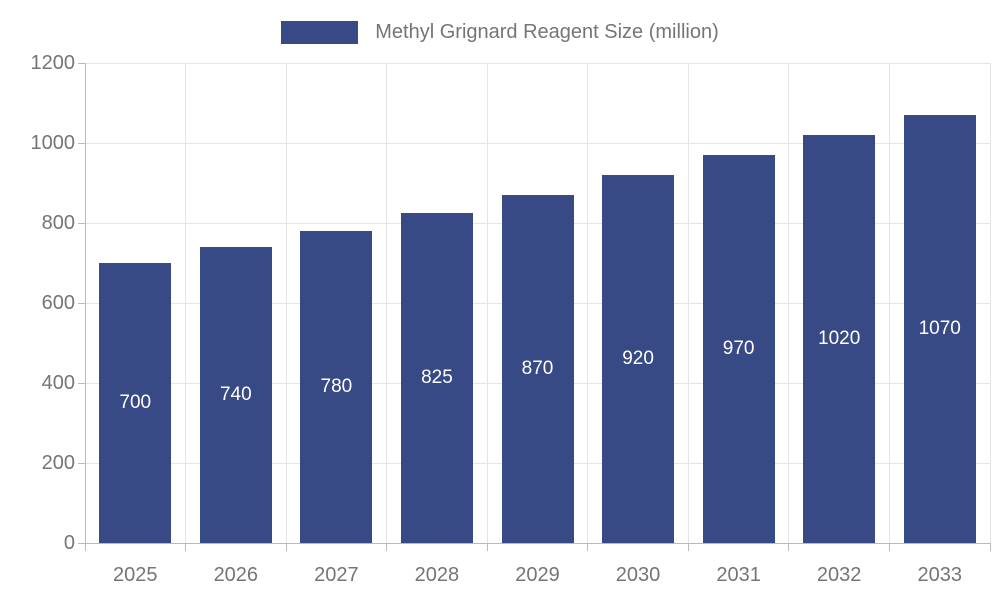  Describe the element at coordinates (320, 32) in the screenshot. I see `legend-swatch` at that location.